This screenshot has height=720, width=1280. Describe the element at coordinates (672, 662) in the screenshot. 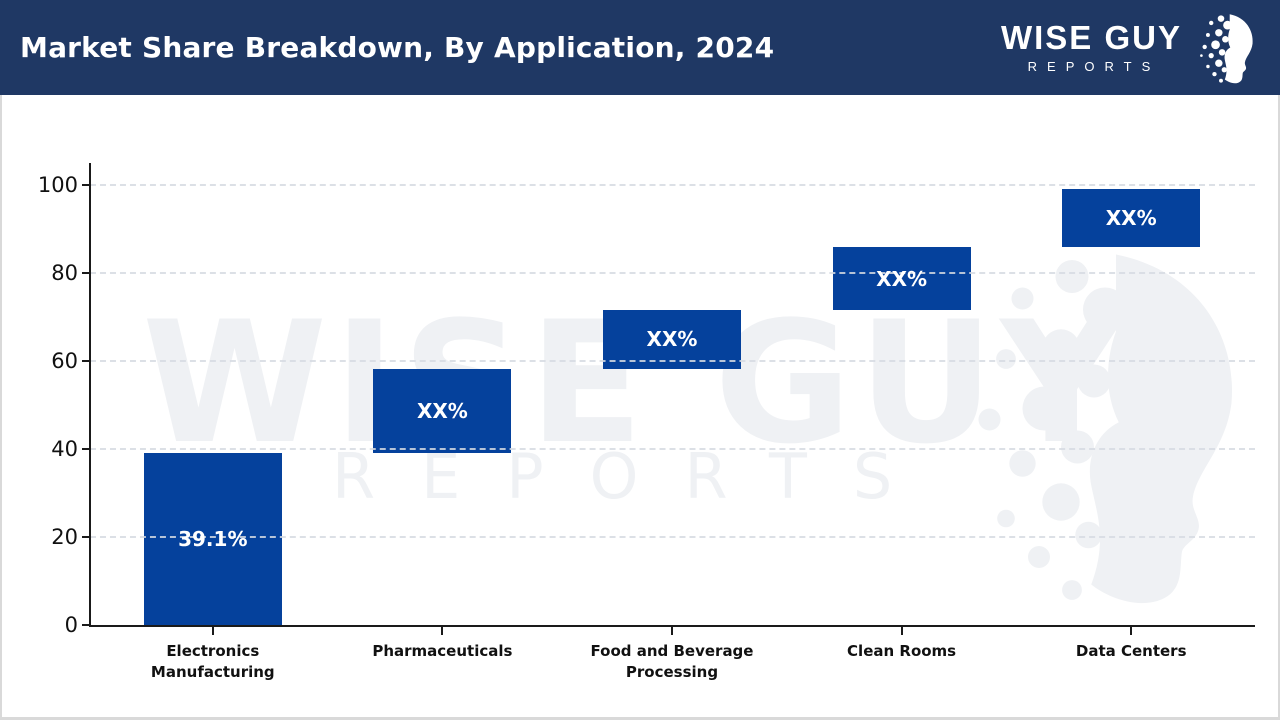

I see `x-category-label-food-and-beverage-processing: Food and Beverage Processing` at that location.